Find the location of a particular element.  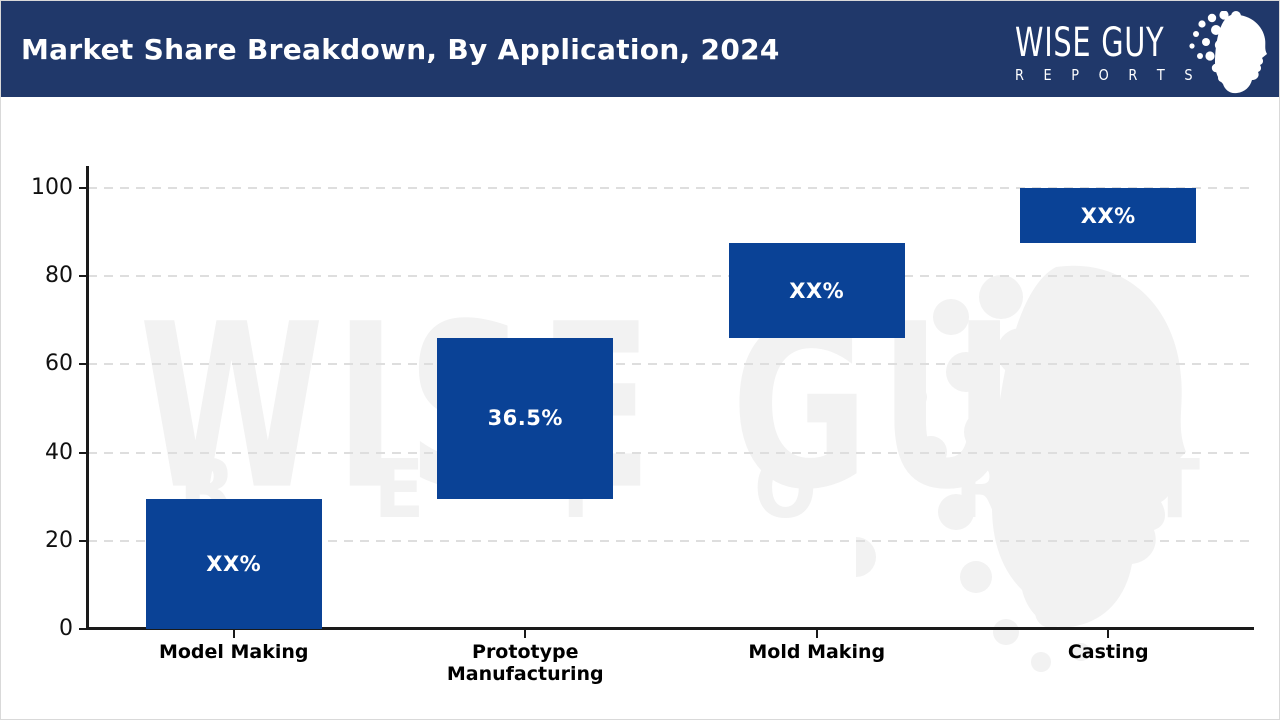

x-category-label: Mold Making is located at coordinates (817, 652).